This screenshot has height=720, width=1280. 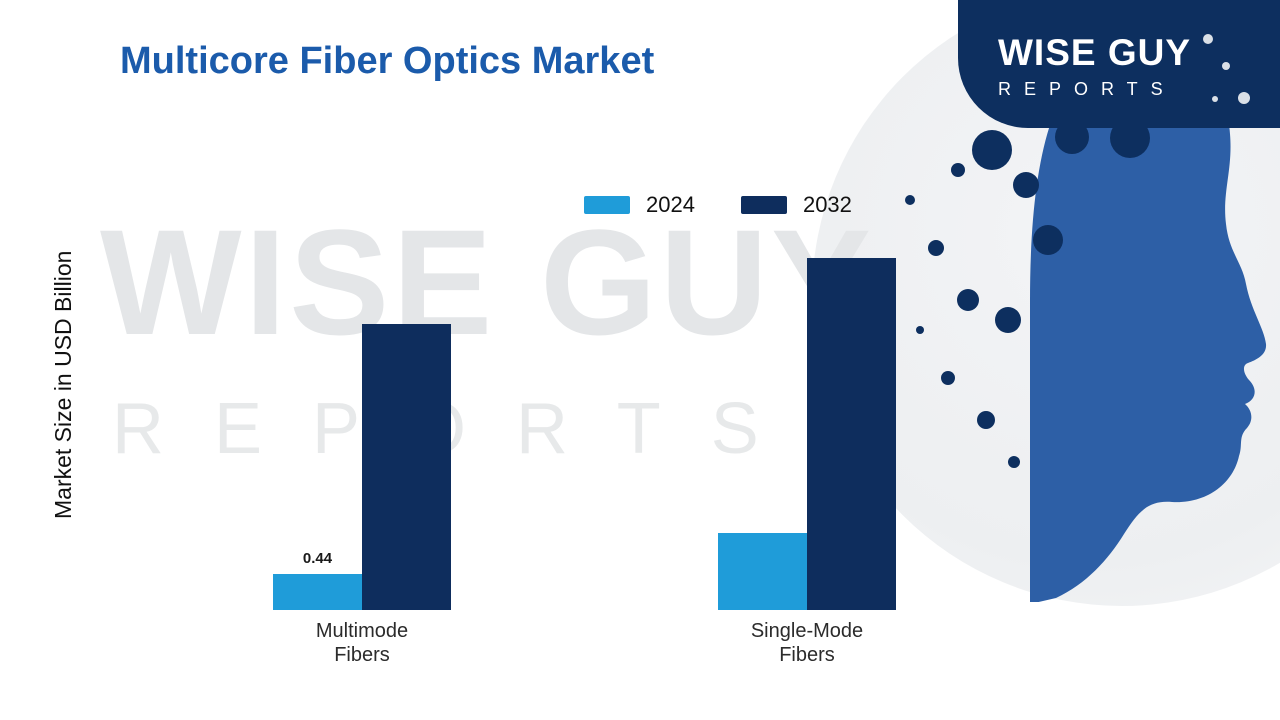 I want to click on bar-2024-multimode-fibers: 0.44, so click(x=317, y=580).